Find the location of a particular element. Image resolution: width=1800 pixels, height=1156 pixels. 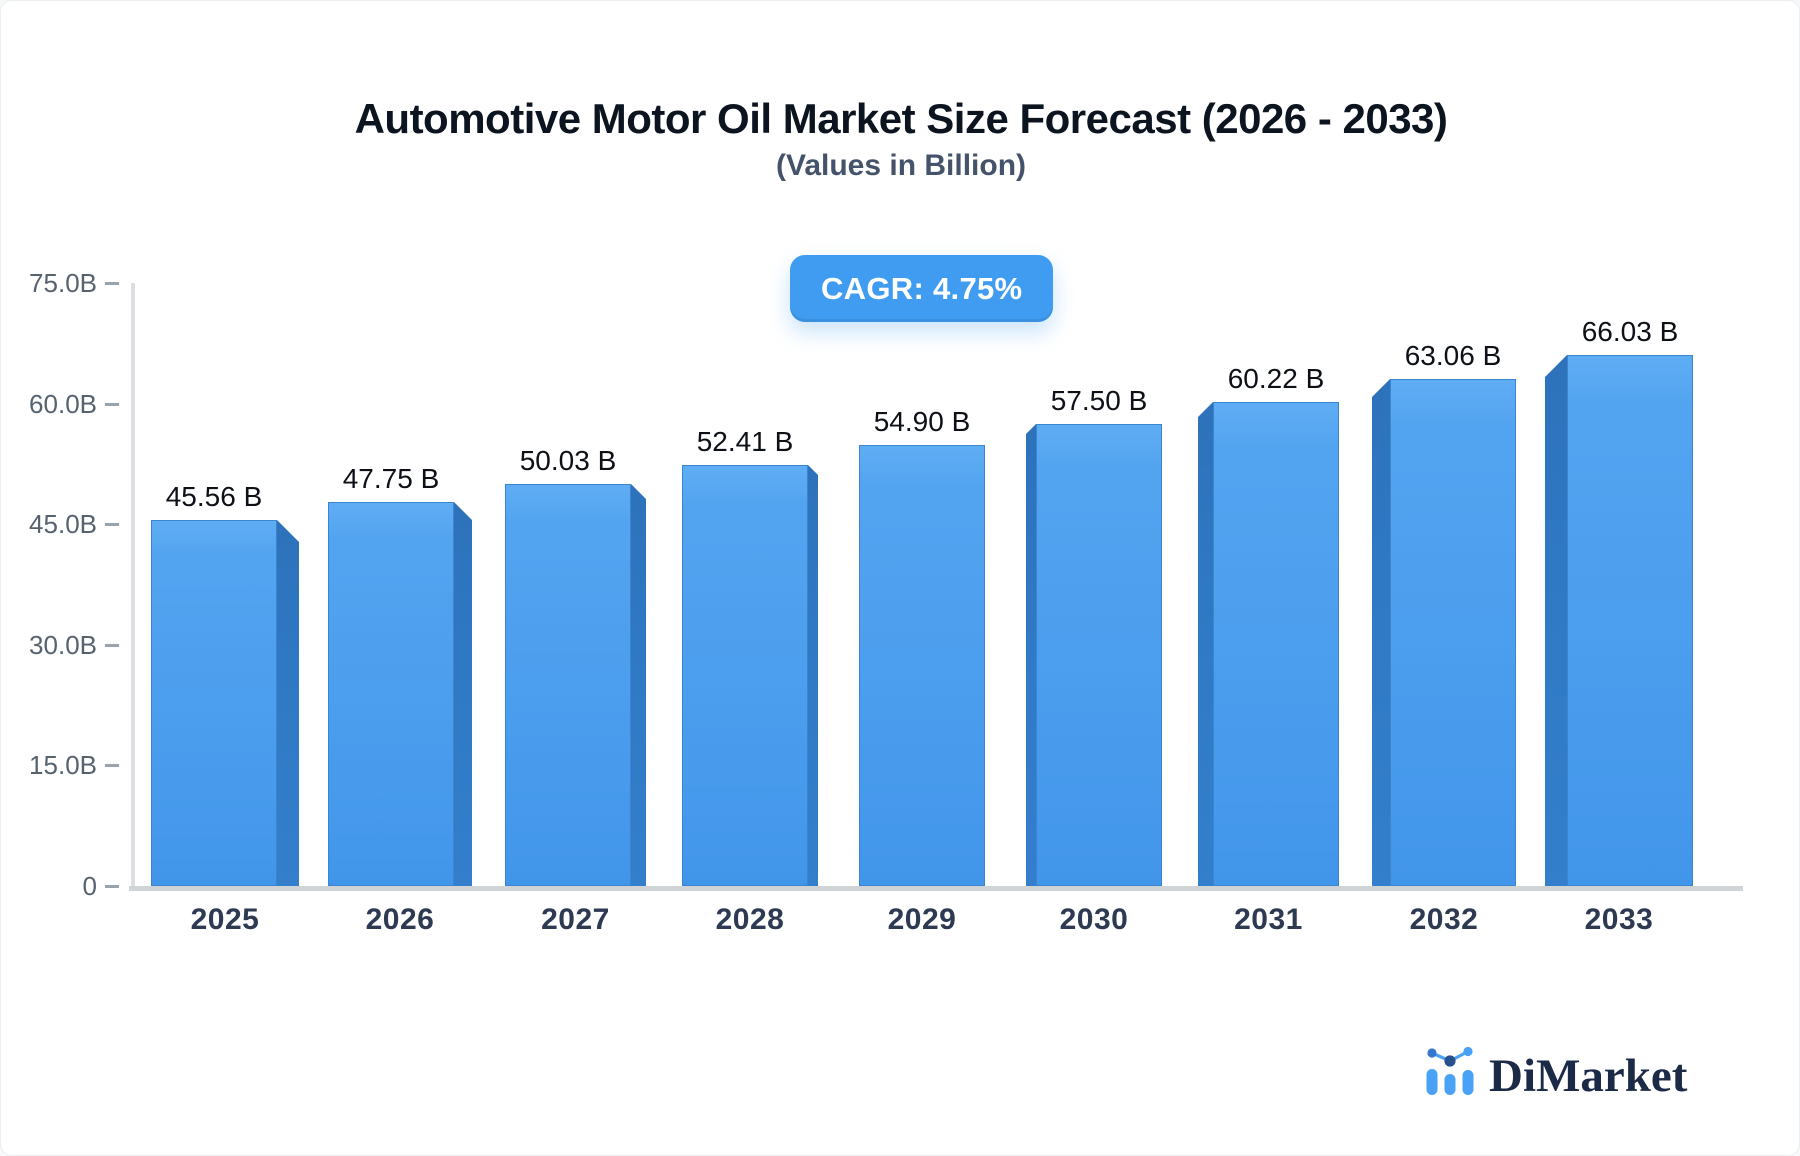

bar-side-2027 is located at coordinates (638, 685).